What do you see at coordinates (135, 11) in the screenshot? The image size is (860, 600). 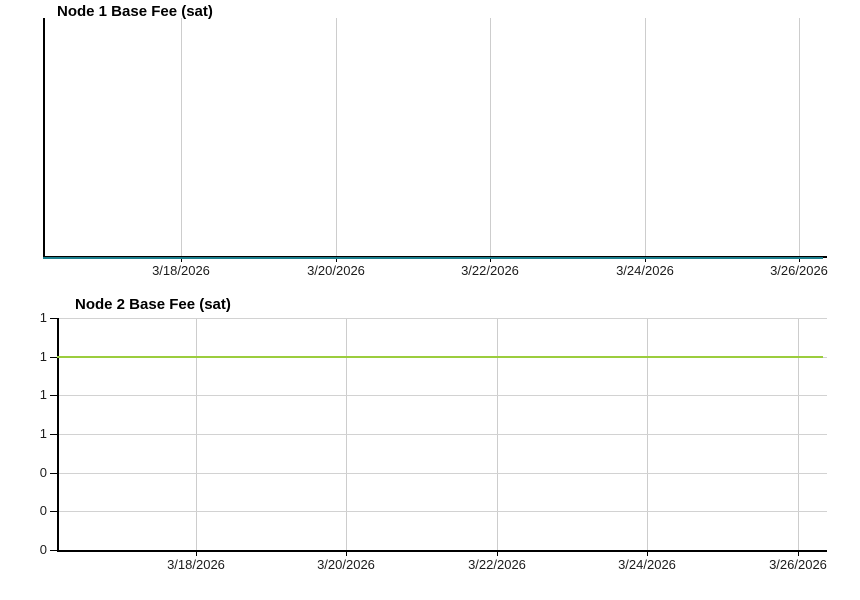 I see `node1-chart-title: Node 1 Base Fee (sat)` at bounding box center [135, 11].